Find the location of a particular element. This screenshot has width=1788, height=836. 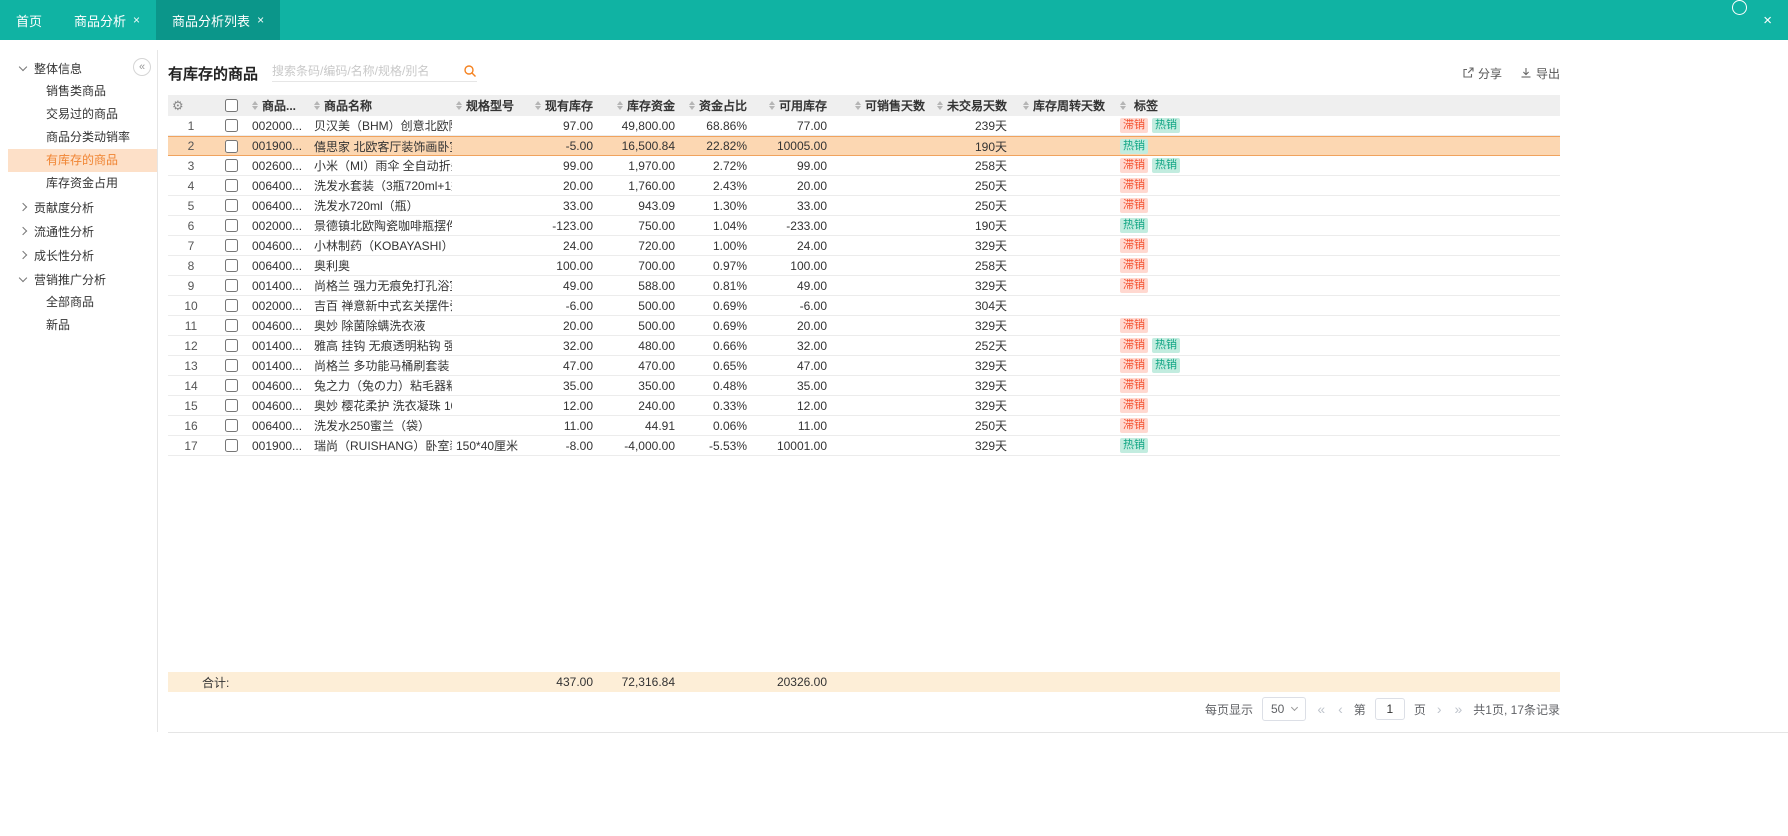

sidebar-collapse-button: « is located at coordinates (142, 67).